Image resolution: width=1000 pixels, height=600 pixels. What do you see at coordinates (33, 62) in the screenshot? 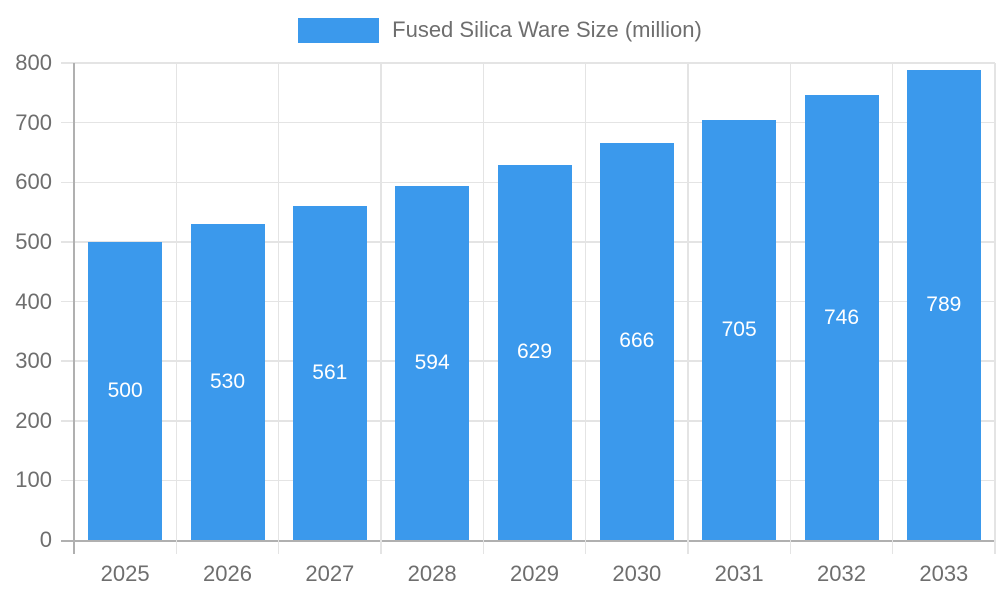
I see `y-axis-tick-label: 800` at bounding box center [33, 62].